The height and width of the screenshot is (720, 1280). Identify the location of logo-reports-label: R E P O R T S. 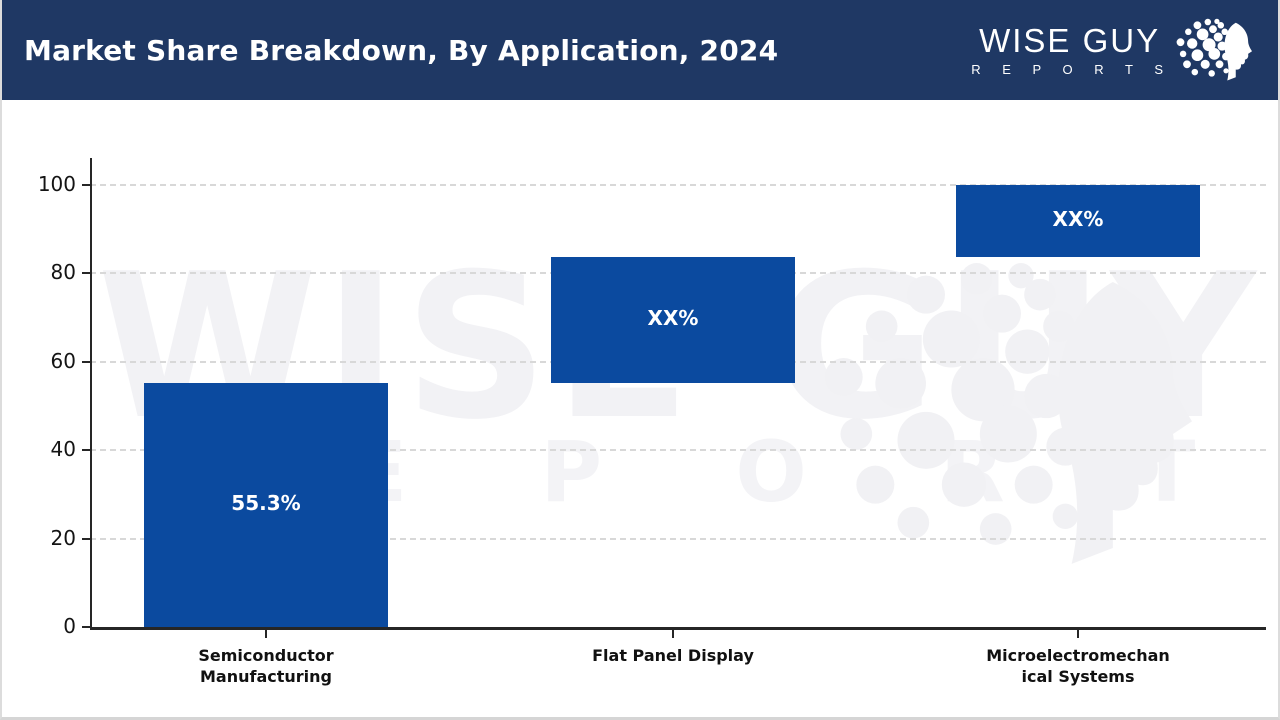
(1071, 69).